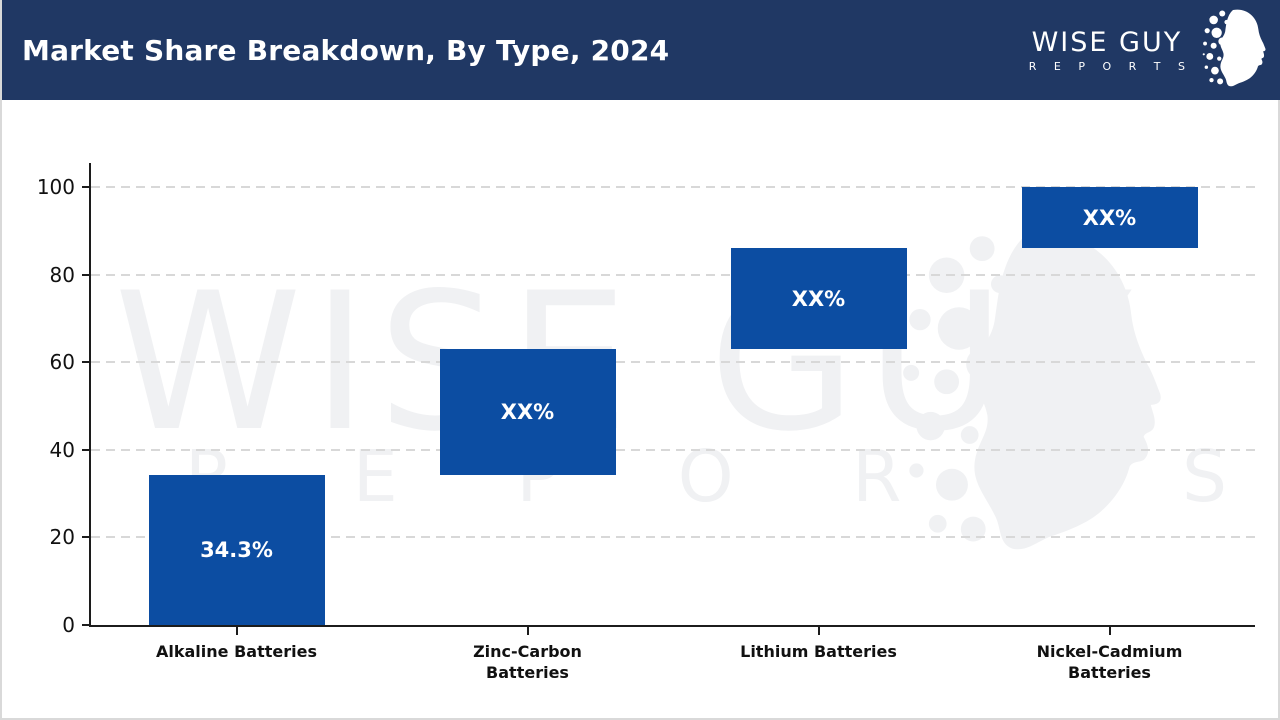  I want to click on brand-name: WISE GUY, so click(1107, 42).